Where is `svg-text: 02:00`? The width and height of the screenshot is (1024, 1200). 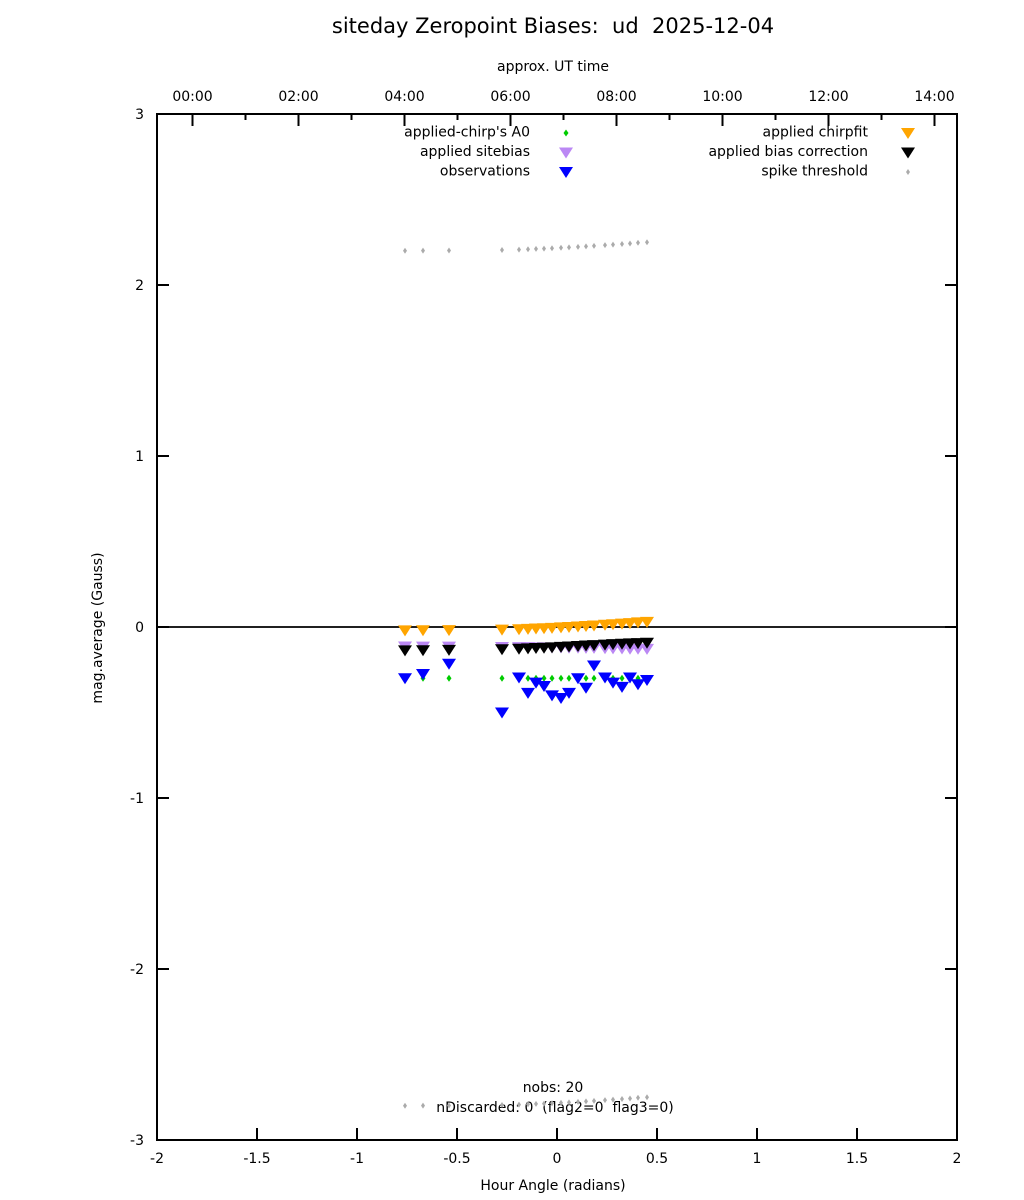
svg-text: 02:00 is located at coordinates (298, 97).